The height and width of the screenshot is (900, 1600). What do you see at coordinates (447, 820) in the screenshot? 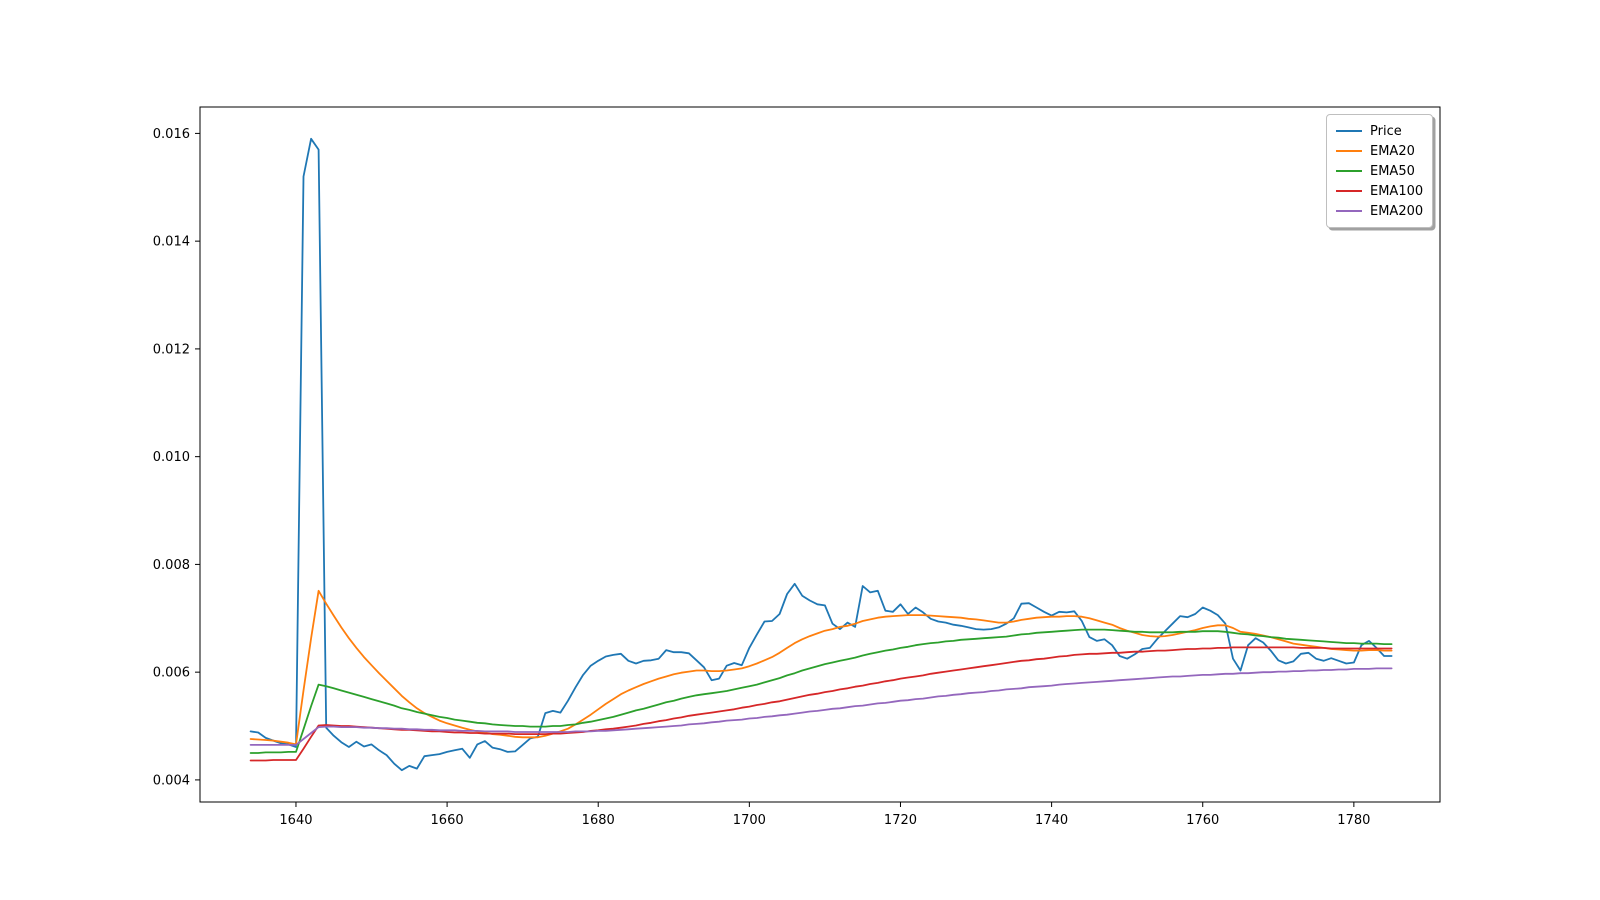
I see `x-tick-label: 1660` at bounding box center [447, 820].